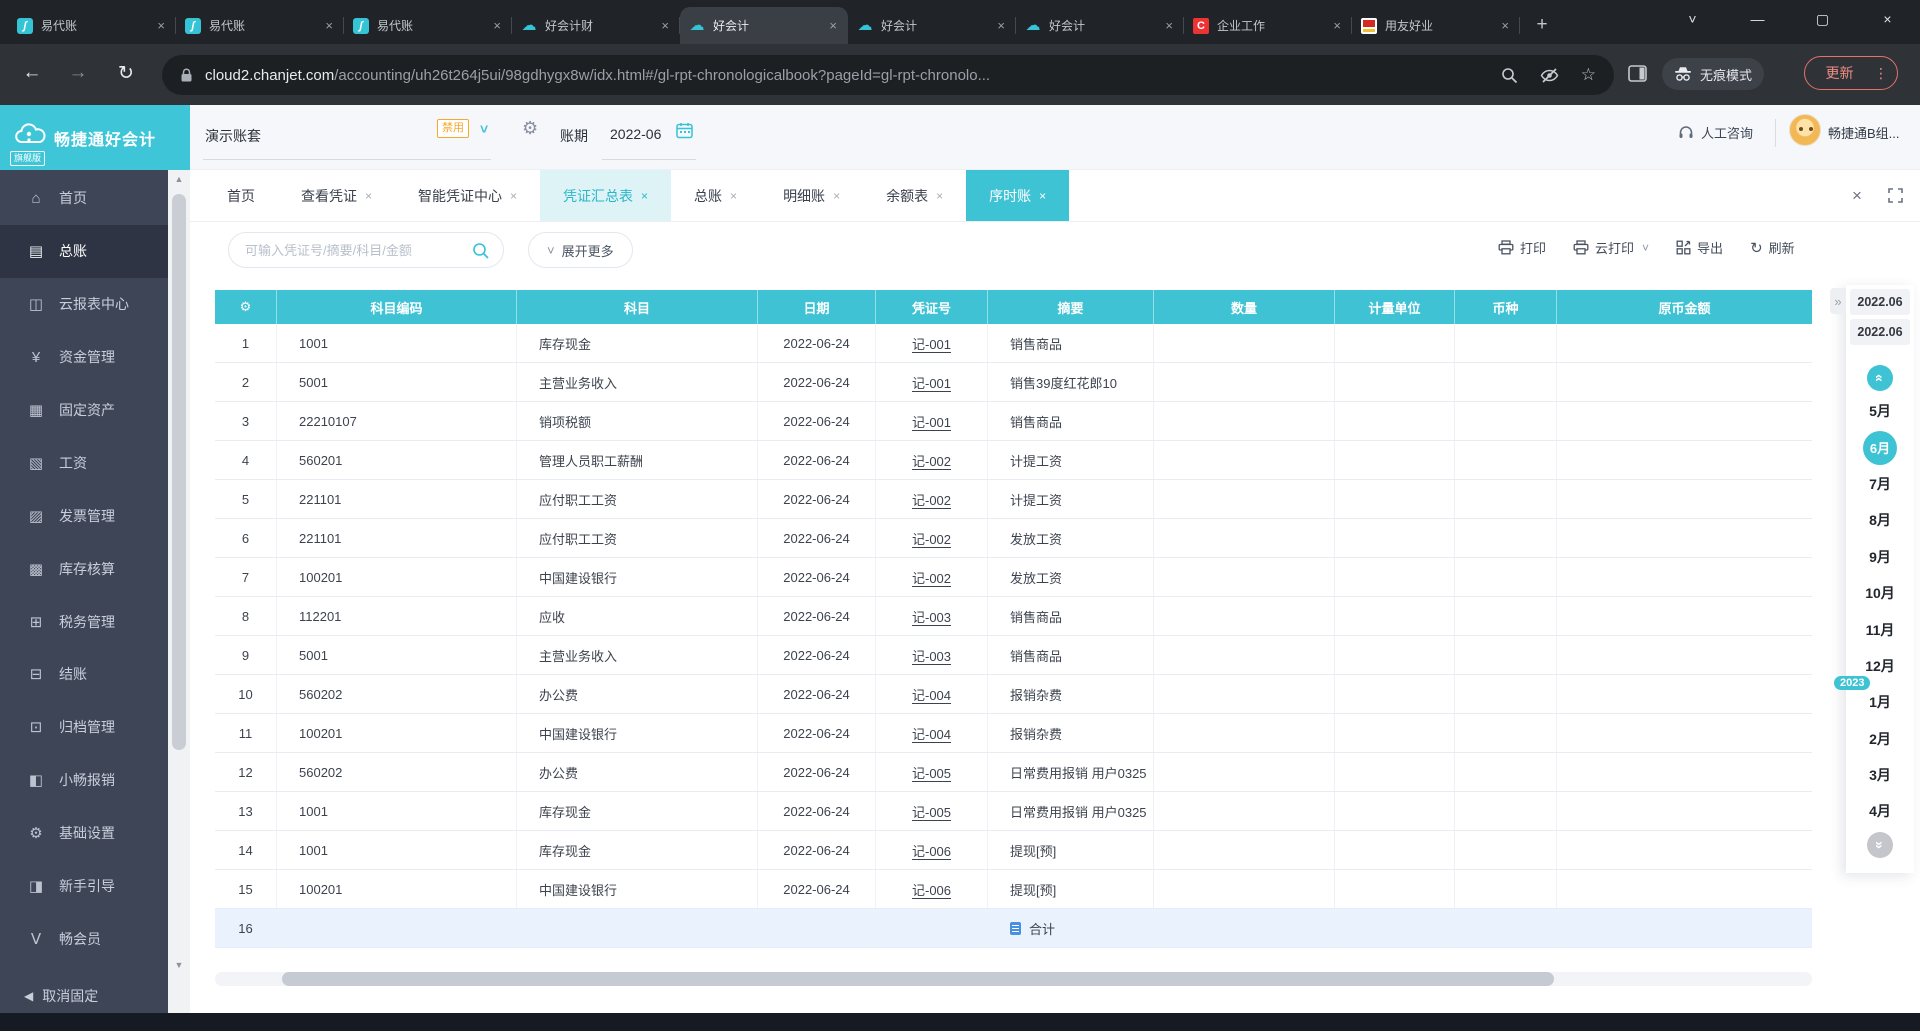  What do you see at coordinates (1013, 889) in the screenshot?
I see `table-row: 15 100201 中国建设银行 2022-06-24 记-006 提现[预]` at bounding box center [1013, 889].